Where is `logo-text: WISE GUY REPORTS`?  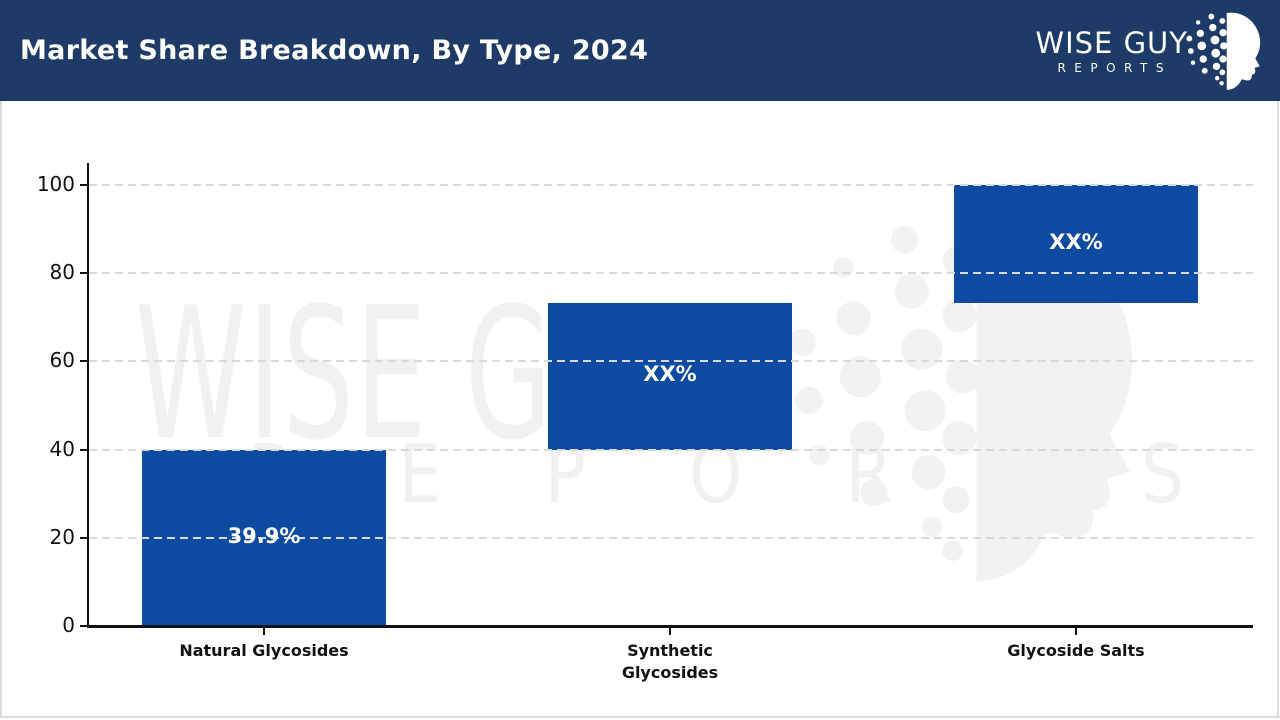 logo-text: WISE GUY REPORTS is located at coordinates (1111, 50).